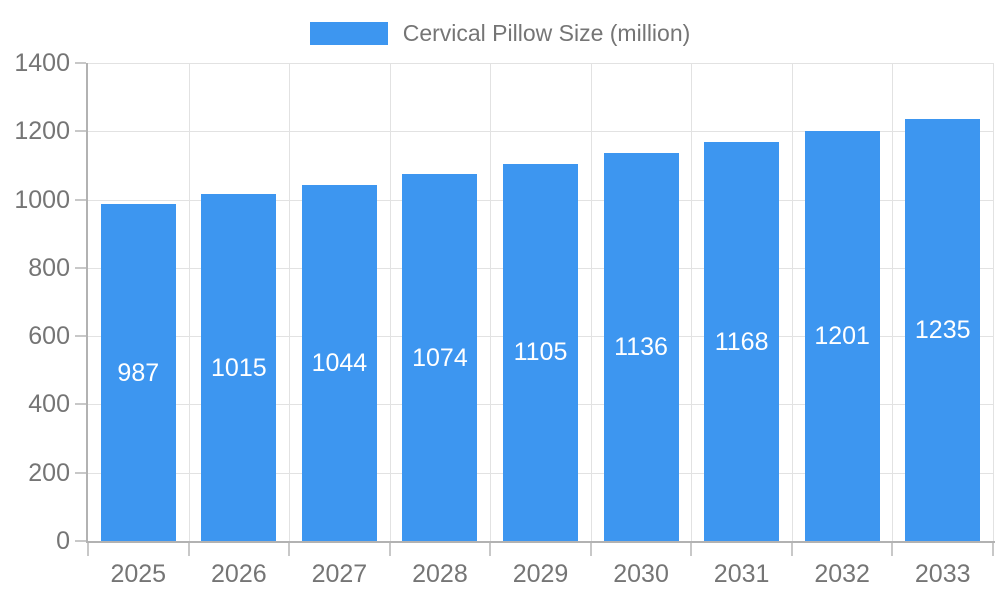 Image resolution: width=1000 pixels, height=600 pixels. Describe the element at coordinates (87, 303) in the screenshot. I see `y-axis-line` at that location.